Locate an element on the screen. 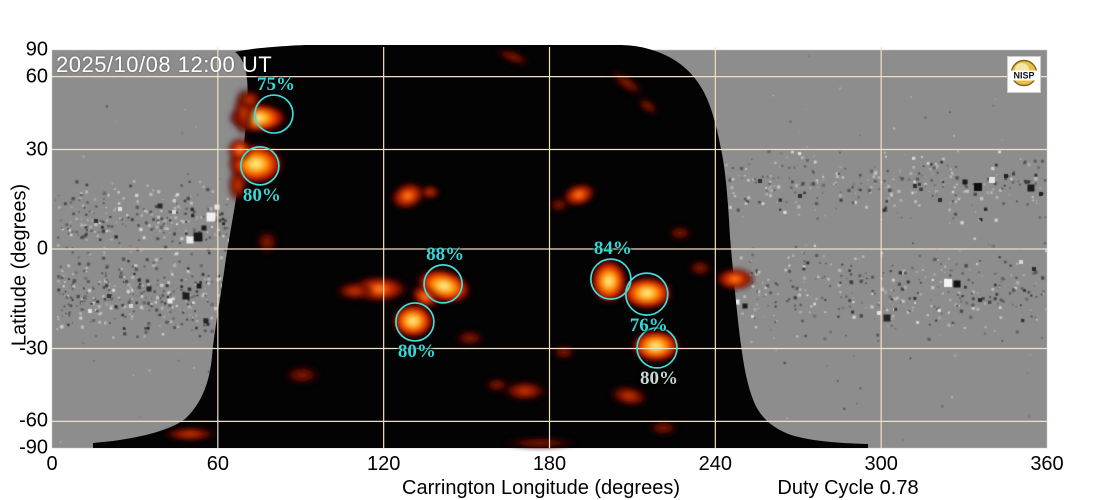  x-tick-label: 60 is located at coordinates (217, 464).